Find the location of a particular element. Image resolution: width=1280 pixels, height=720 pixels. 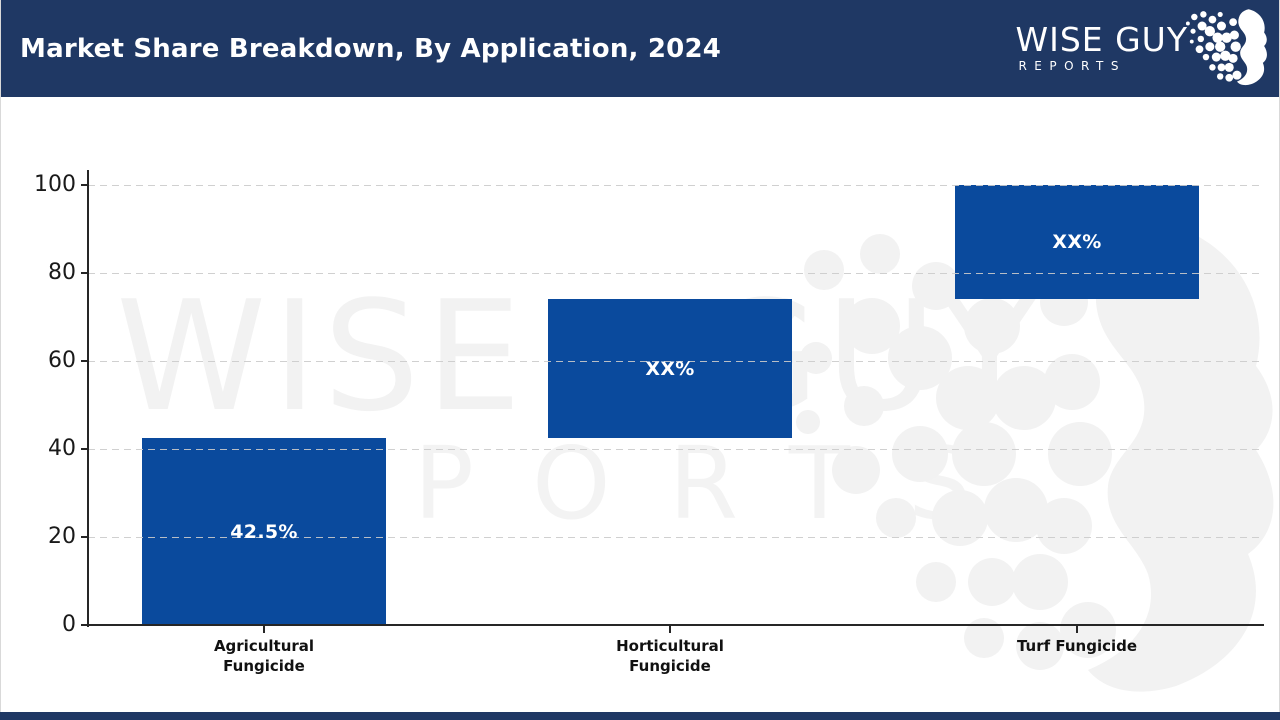

wiseguy-face-icon is located at coordinates (1226, 47).